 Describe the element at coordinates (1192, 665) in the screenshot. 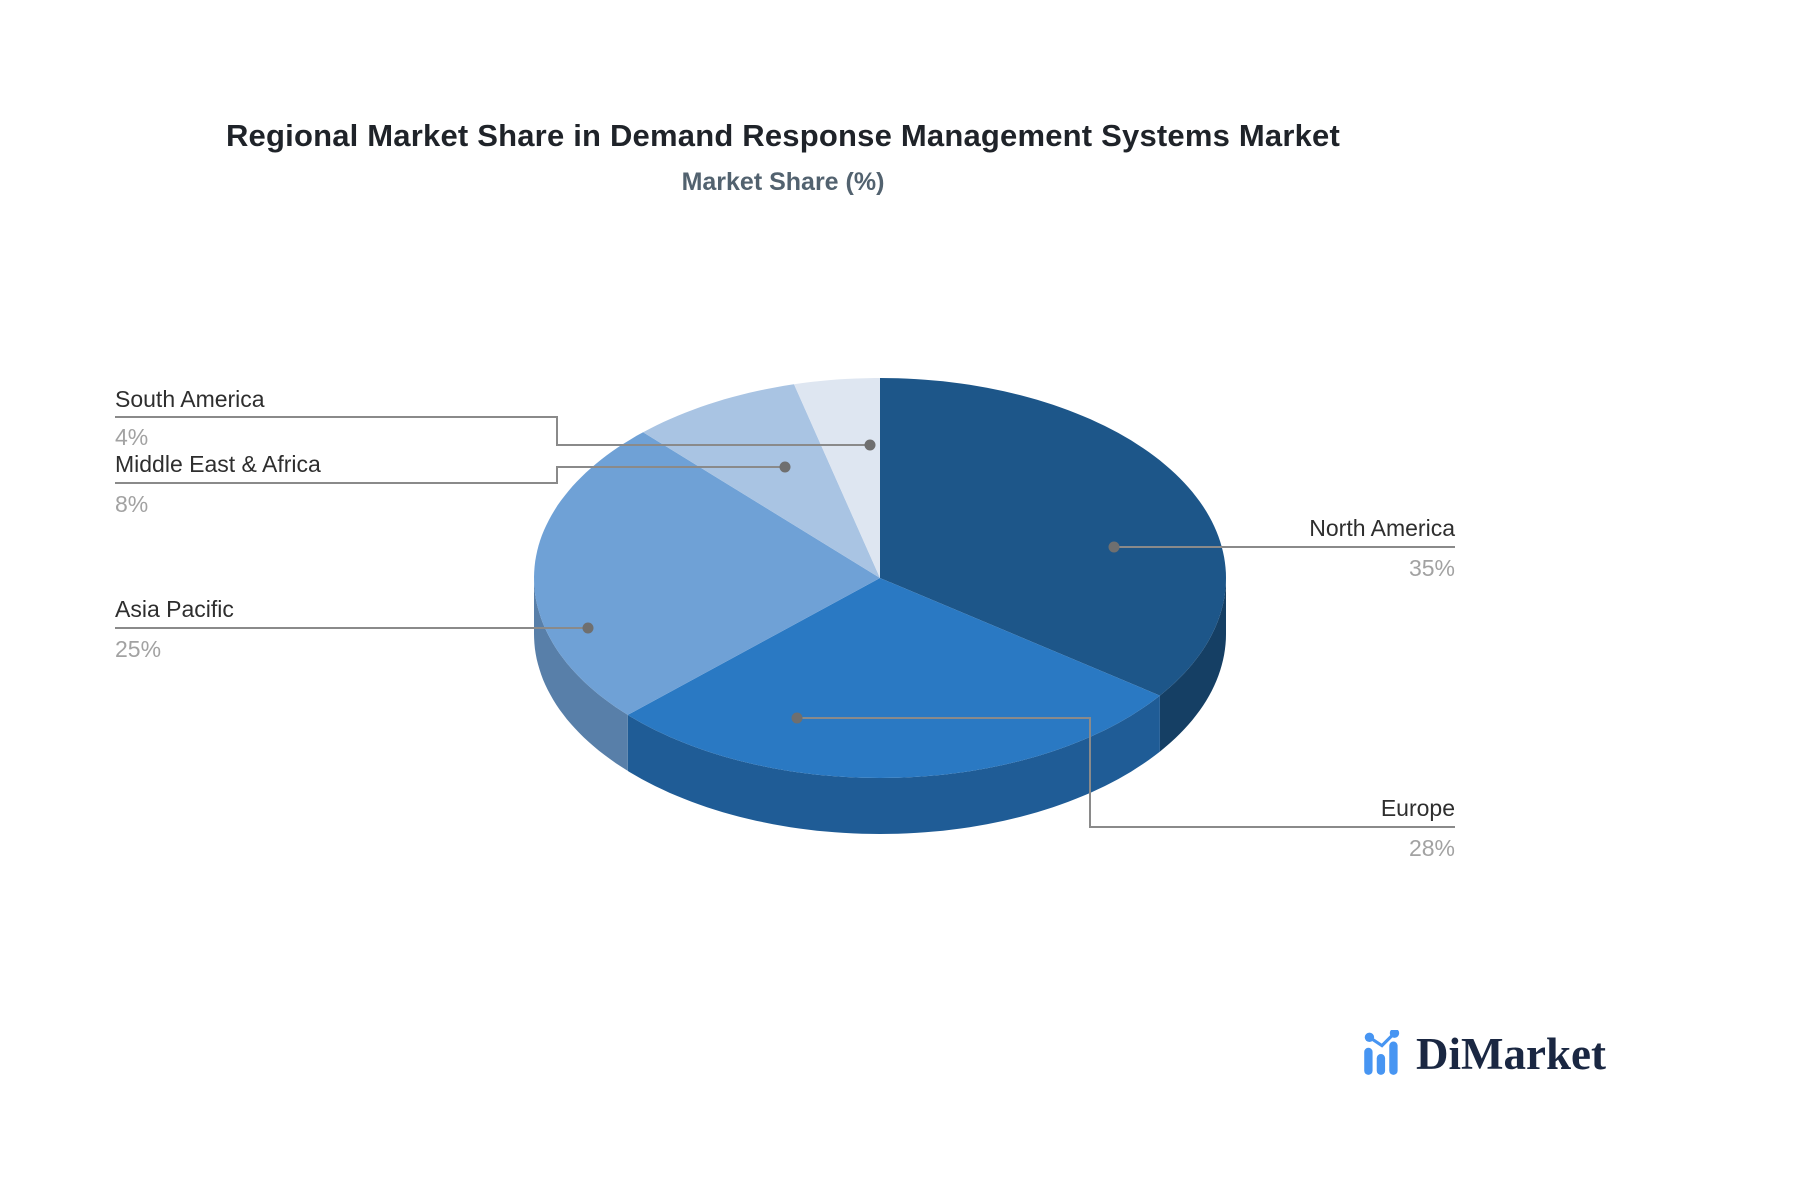

I see `pie-slice-side-north-america` at that location.